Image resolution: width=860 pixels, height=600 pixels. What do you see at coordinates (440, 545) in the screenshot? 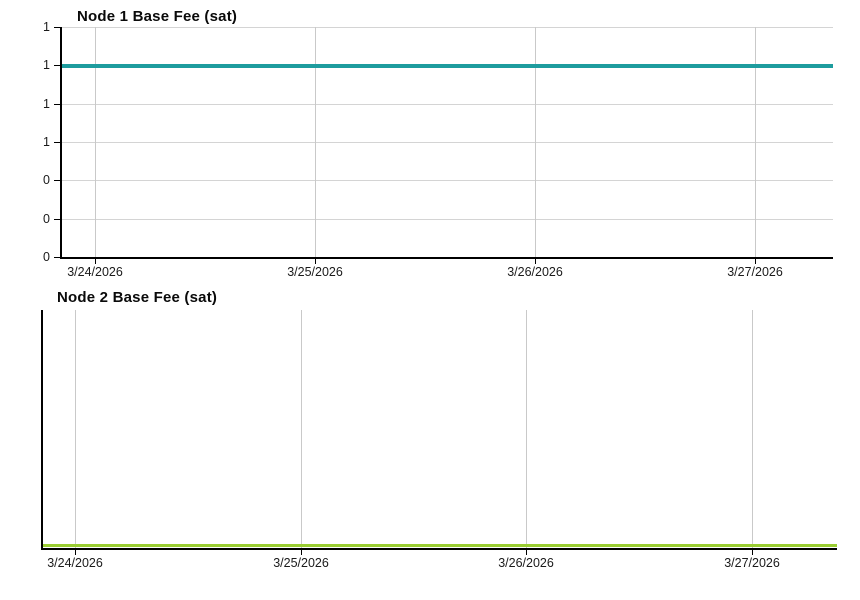
I see `series-line-chart2` at bounding box center [440, 545].